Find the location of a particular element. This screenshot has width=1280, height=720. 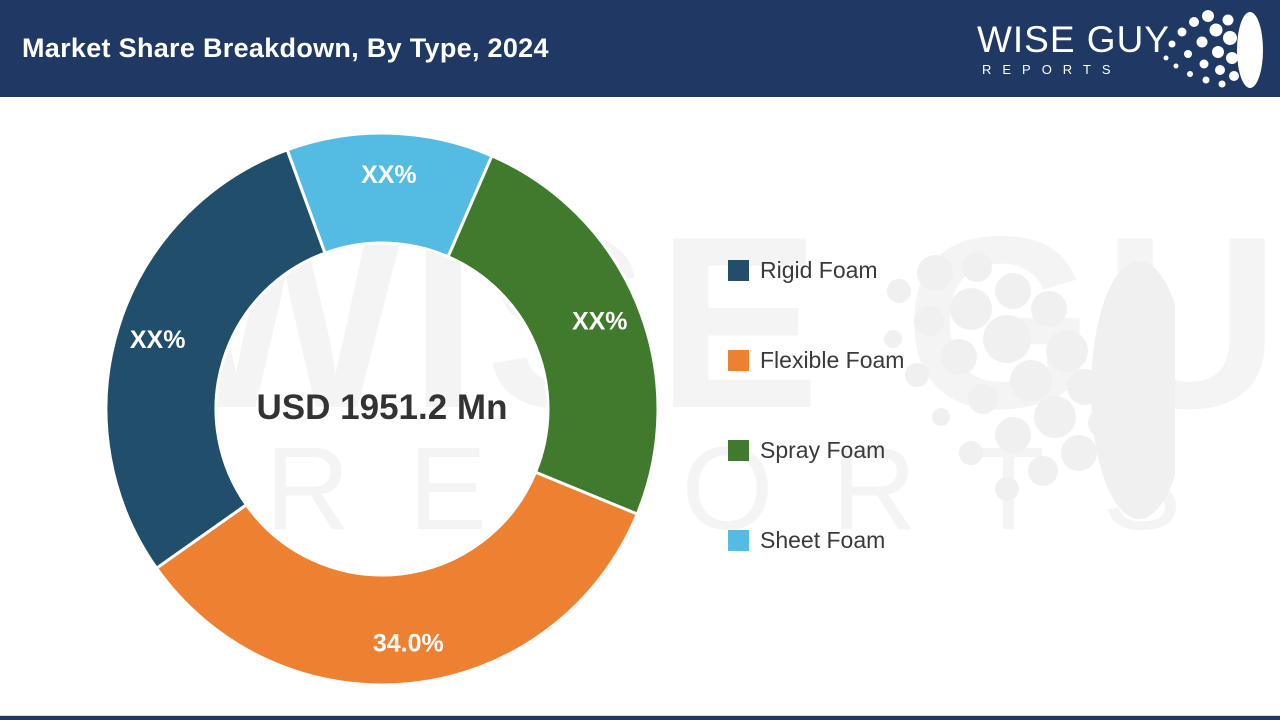

logo-wordmark: WISE GUY is located at coordinates (1073, 40).